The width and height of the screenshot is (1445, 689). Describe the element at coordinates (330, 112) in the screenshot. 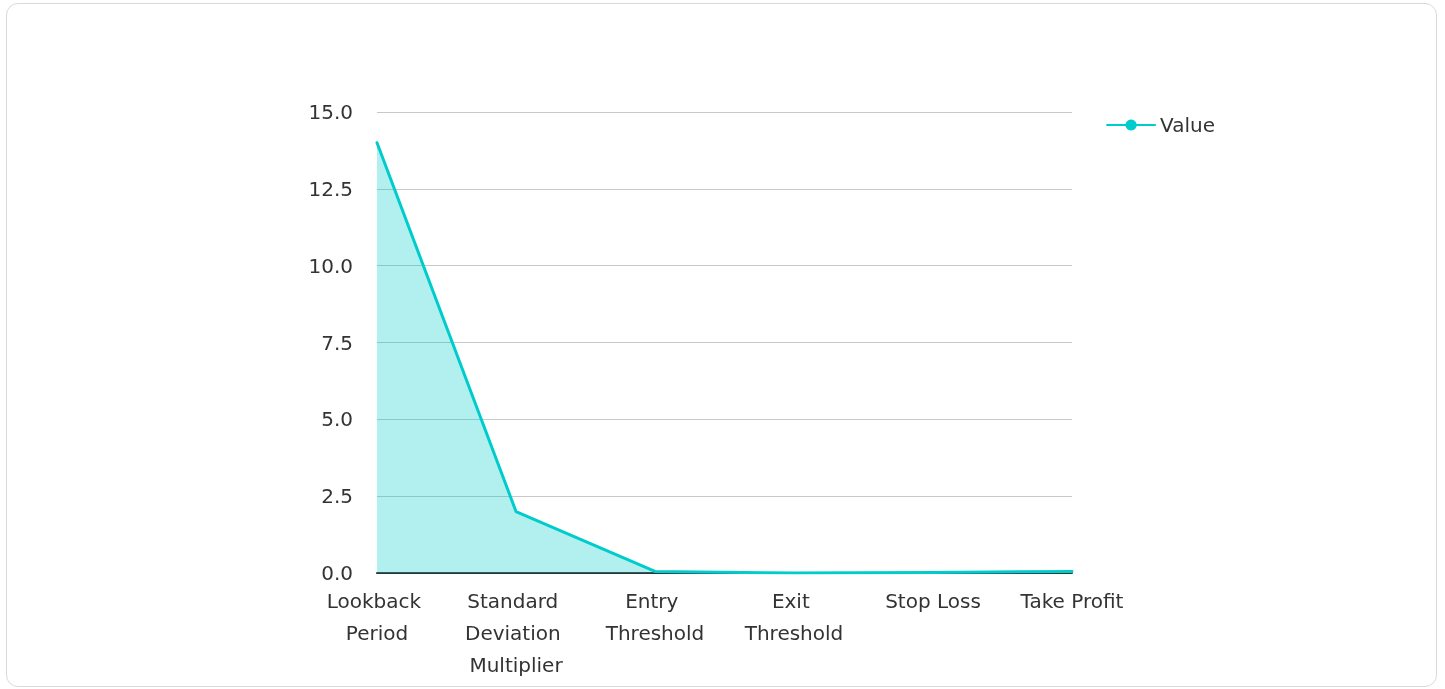

I see `y-tick-label: 15.0` at that location.